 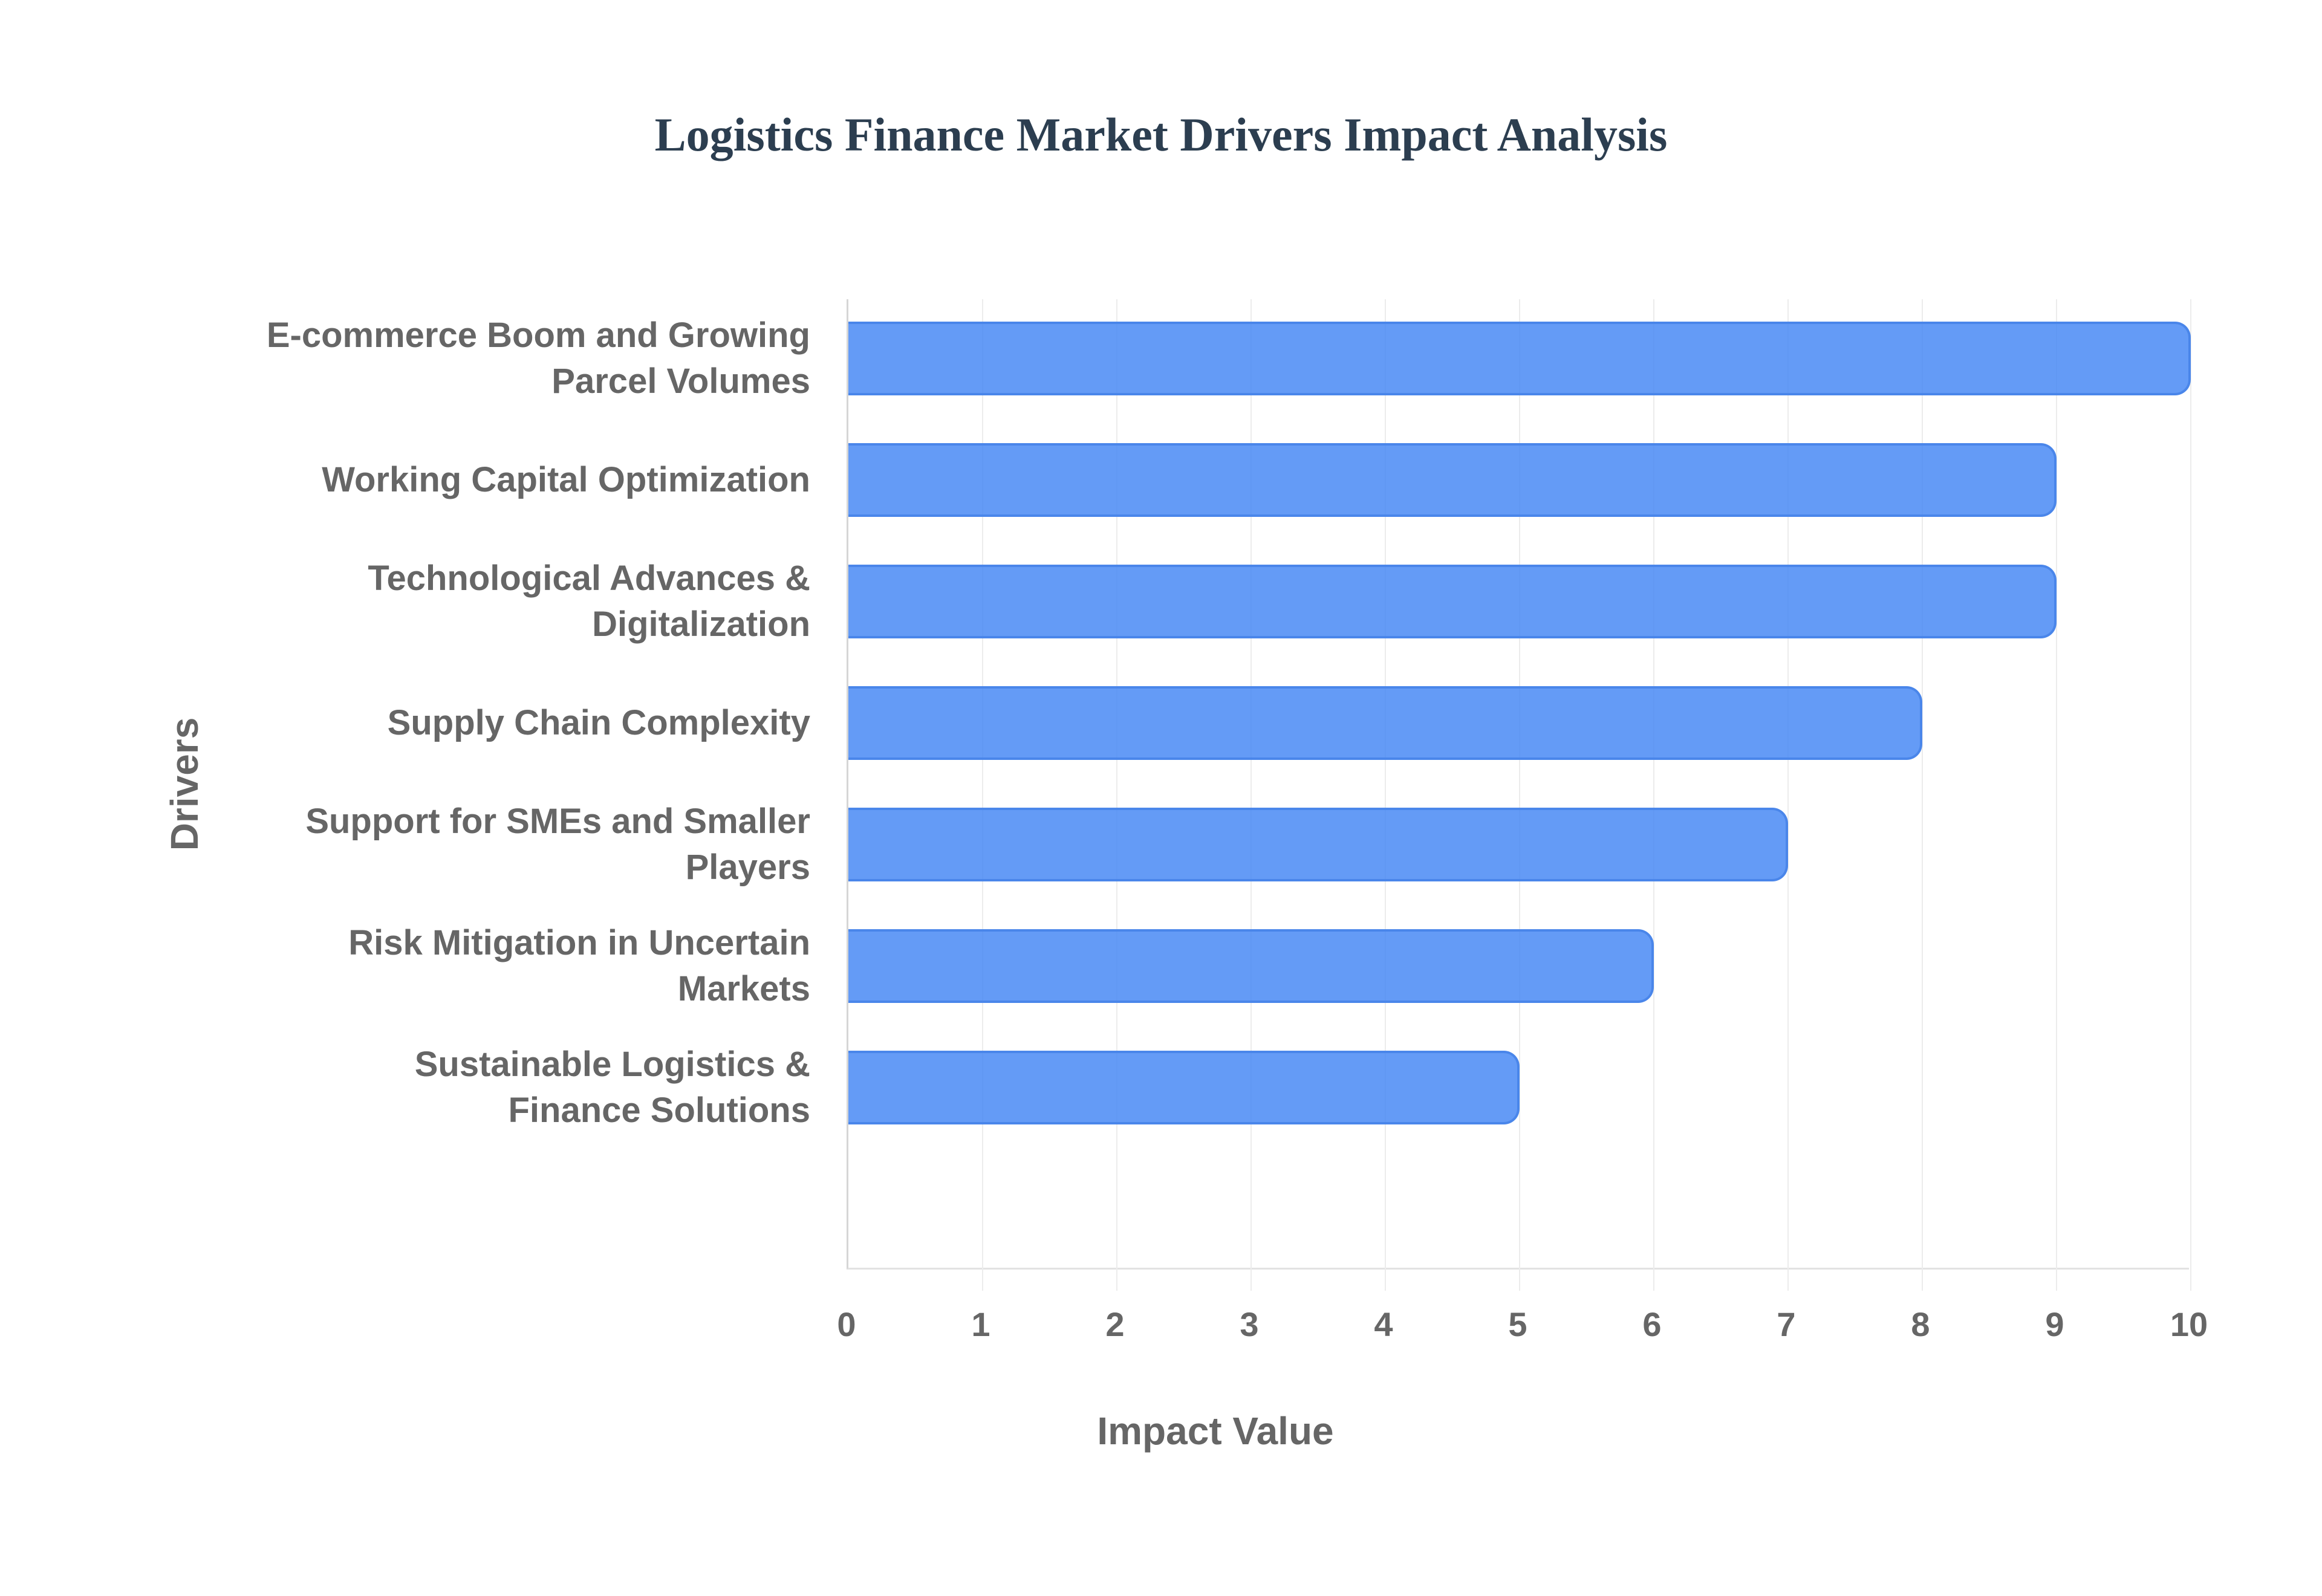 I want to click on x-tick-label: 6, so click(x=1652, y=1324).